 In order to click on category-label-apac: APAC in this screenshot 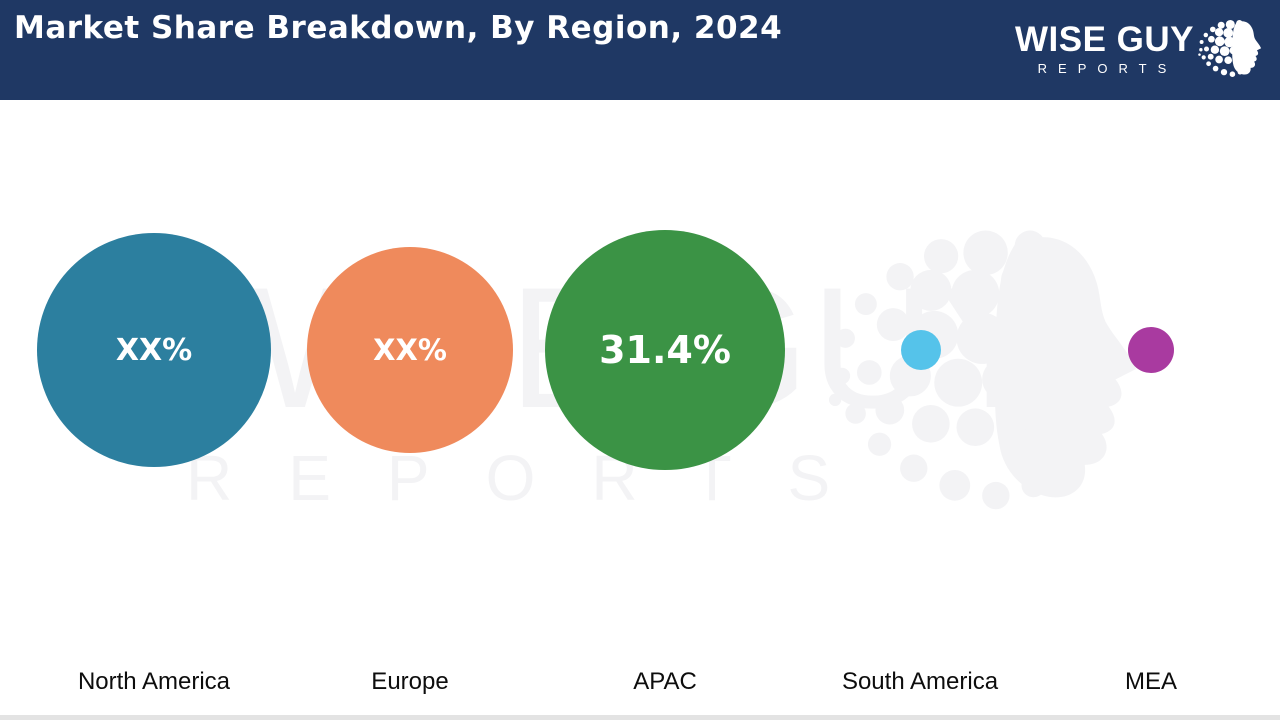, I will do `click(665, 681)`.